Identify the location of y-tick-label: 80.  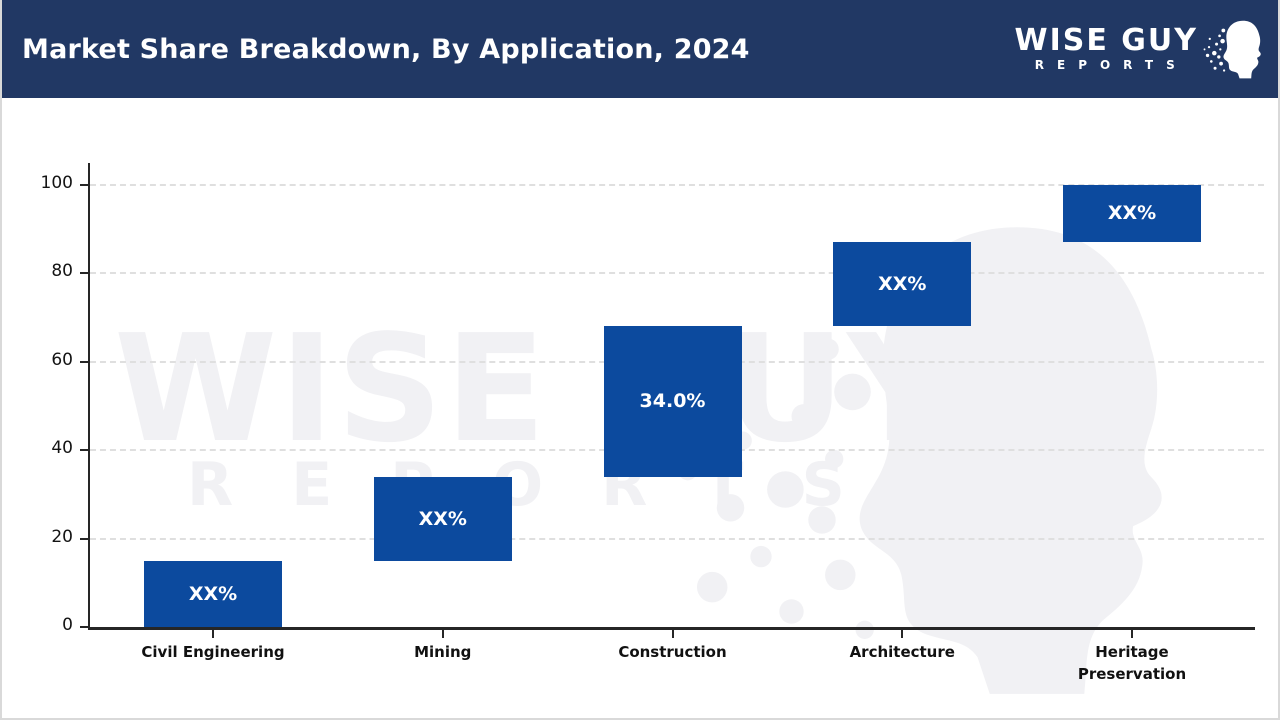
(62, 271).